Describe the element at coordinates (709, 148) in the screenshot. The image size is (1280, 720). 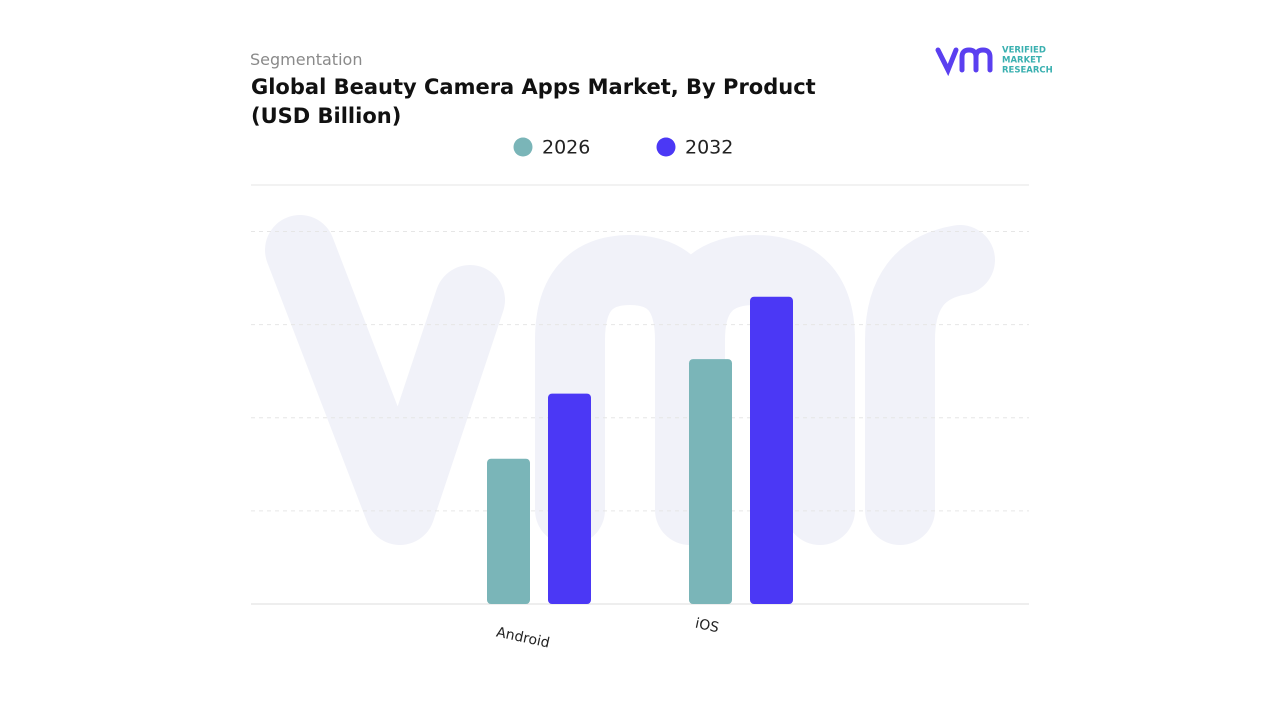
I see `legend-label: 2032` at that location.